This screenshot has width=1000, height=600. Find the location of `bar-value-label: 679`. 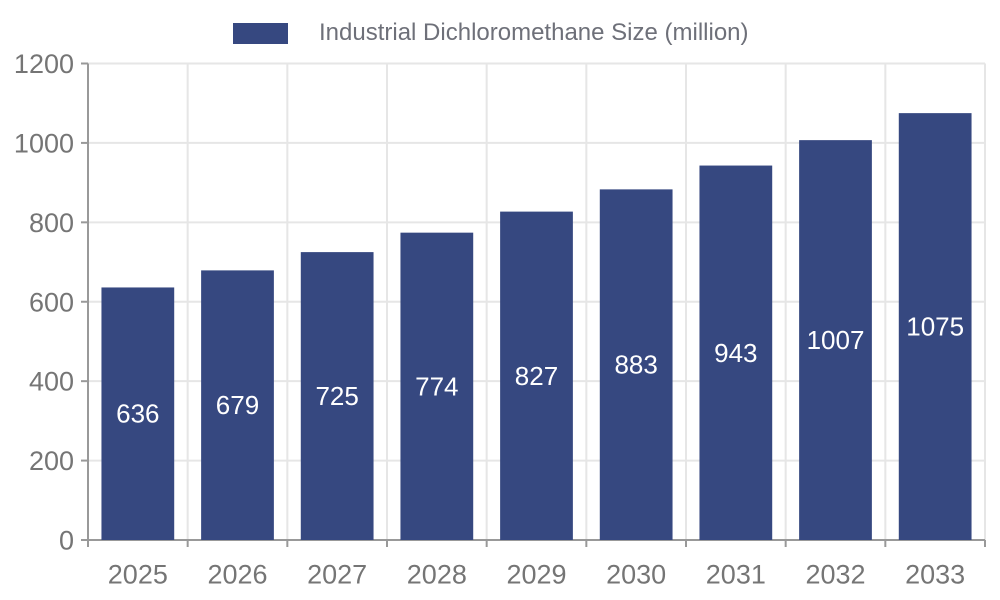

bar-value-label: 679 is located at coordinates (237, 405).